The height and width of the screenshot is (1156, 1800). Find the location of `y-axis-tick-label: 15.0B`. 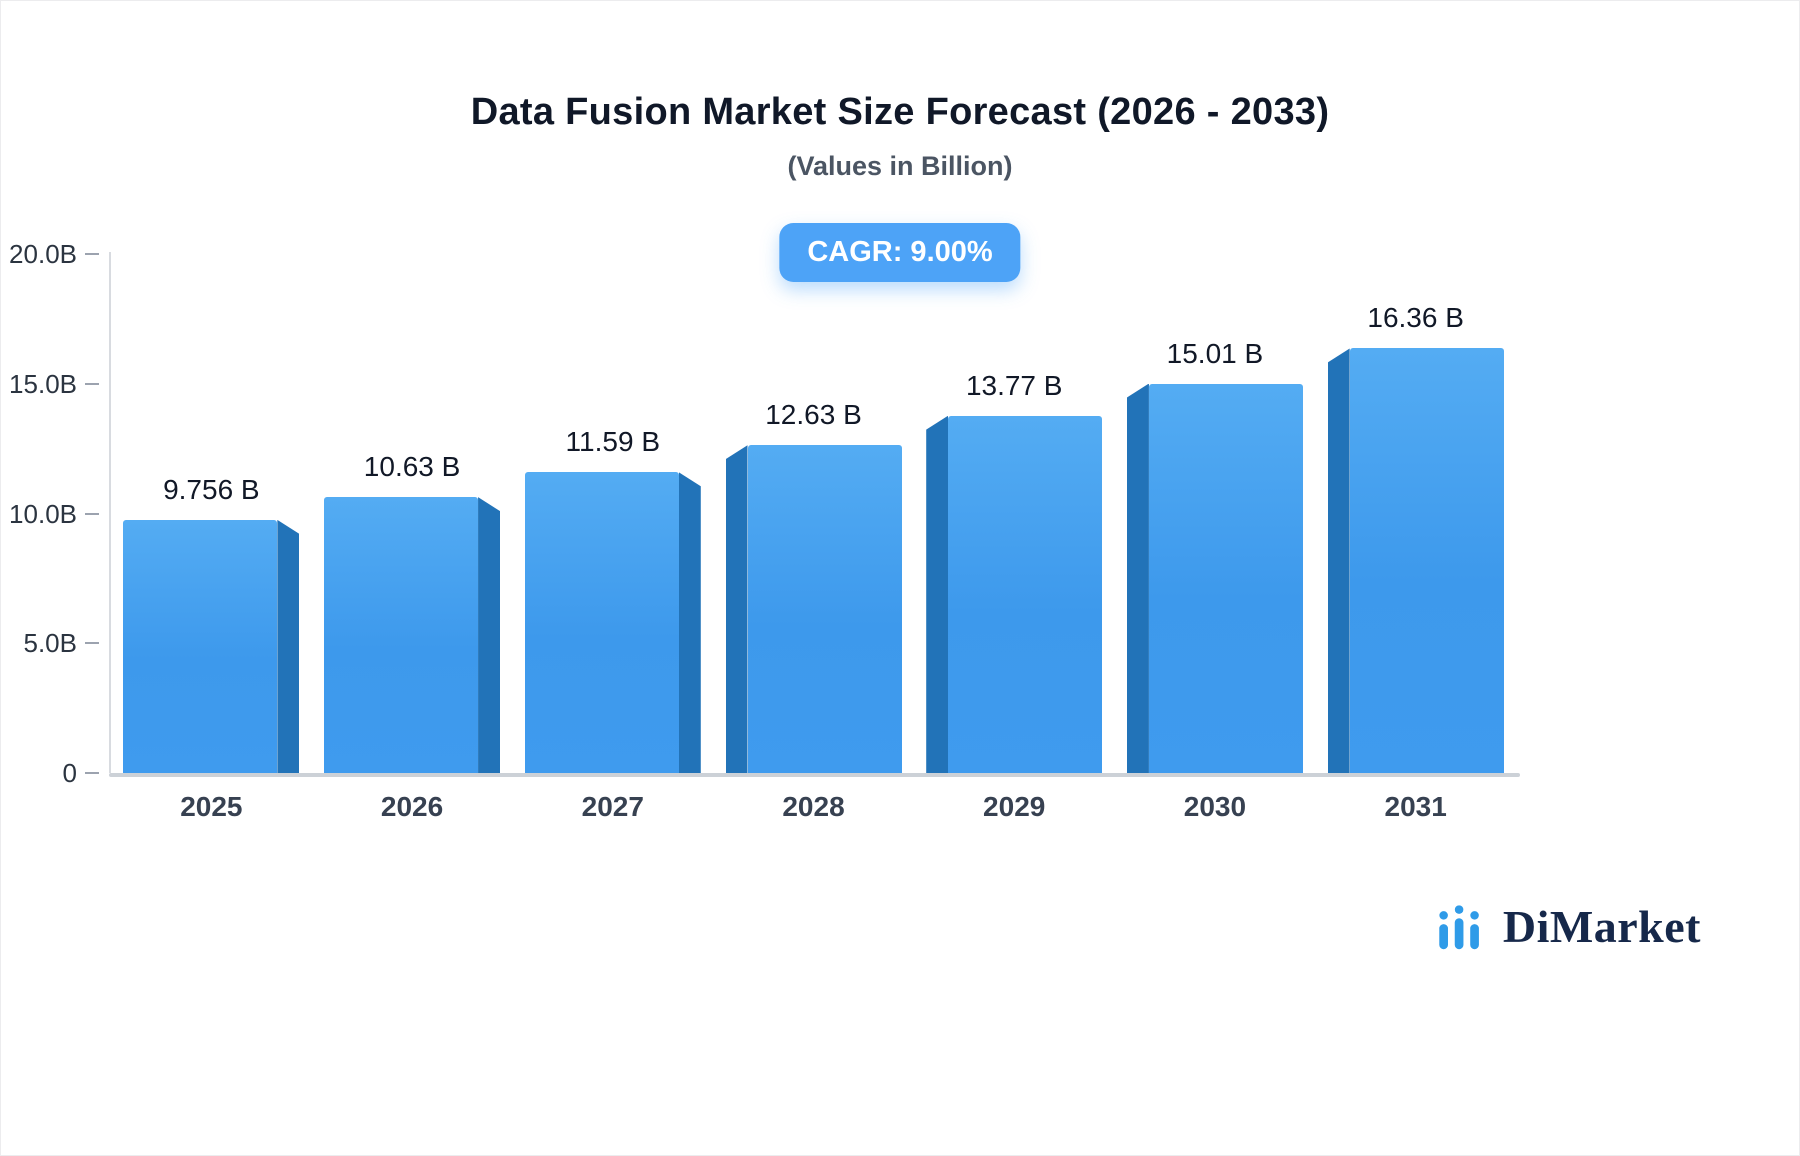

y-axis-tick-label: 15.0B is located at coordinates (43, 383).